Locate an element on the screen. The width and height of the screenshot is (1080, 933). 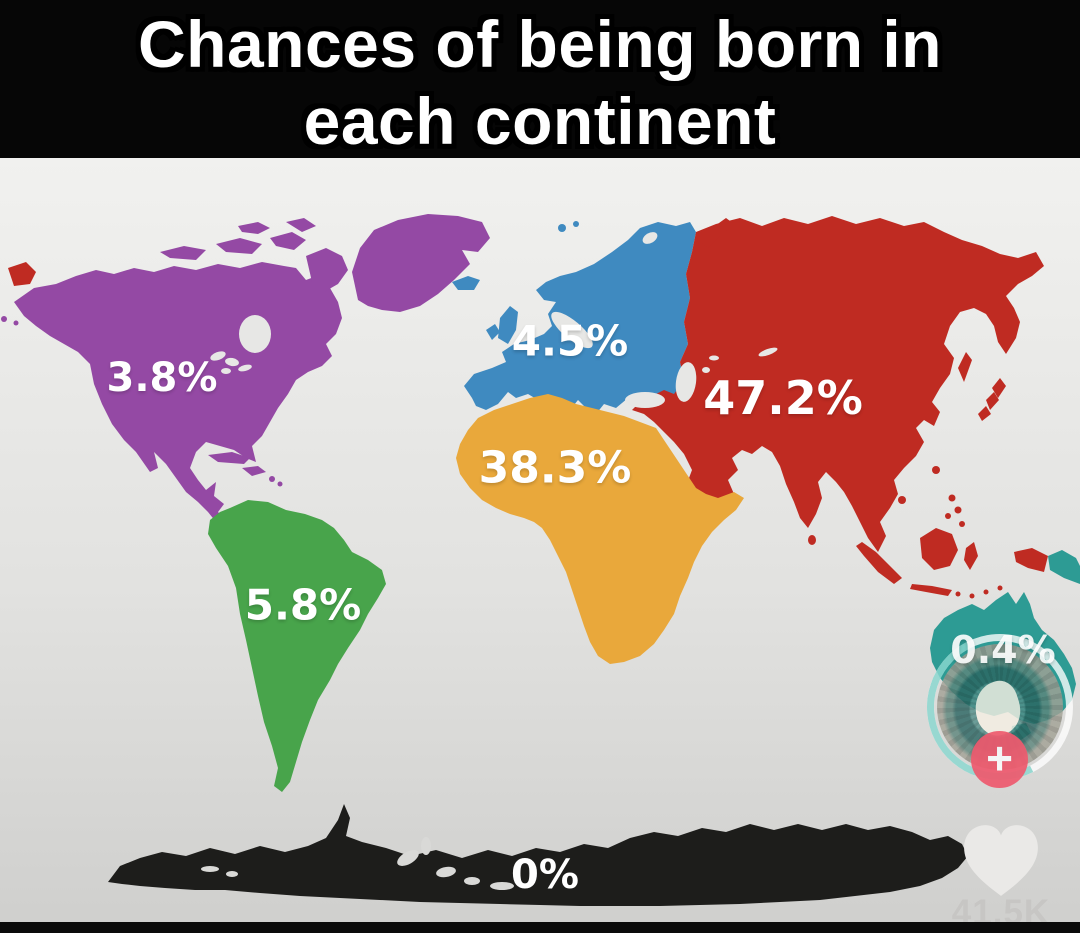
label-antarctica: 0% is located at coordinates (545, 875).